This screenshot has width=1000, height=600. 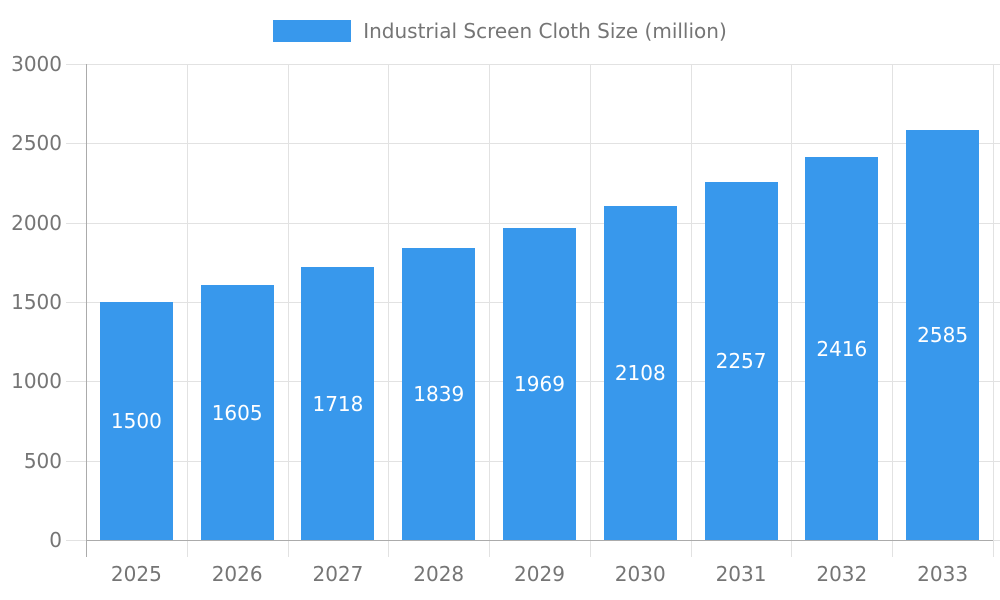 What do you see at coordinates (36, 64) in the screenshot?
I see `y-axis-tick-label: 3000` at bounding box center [36, 64].